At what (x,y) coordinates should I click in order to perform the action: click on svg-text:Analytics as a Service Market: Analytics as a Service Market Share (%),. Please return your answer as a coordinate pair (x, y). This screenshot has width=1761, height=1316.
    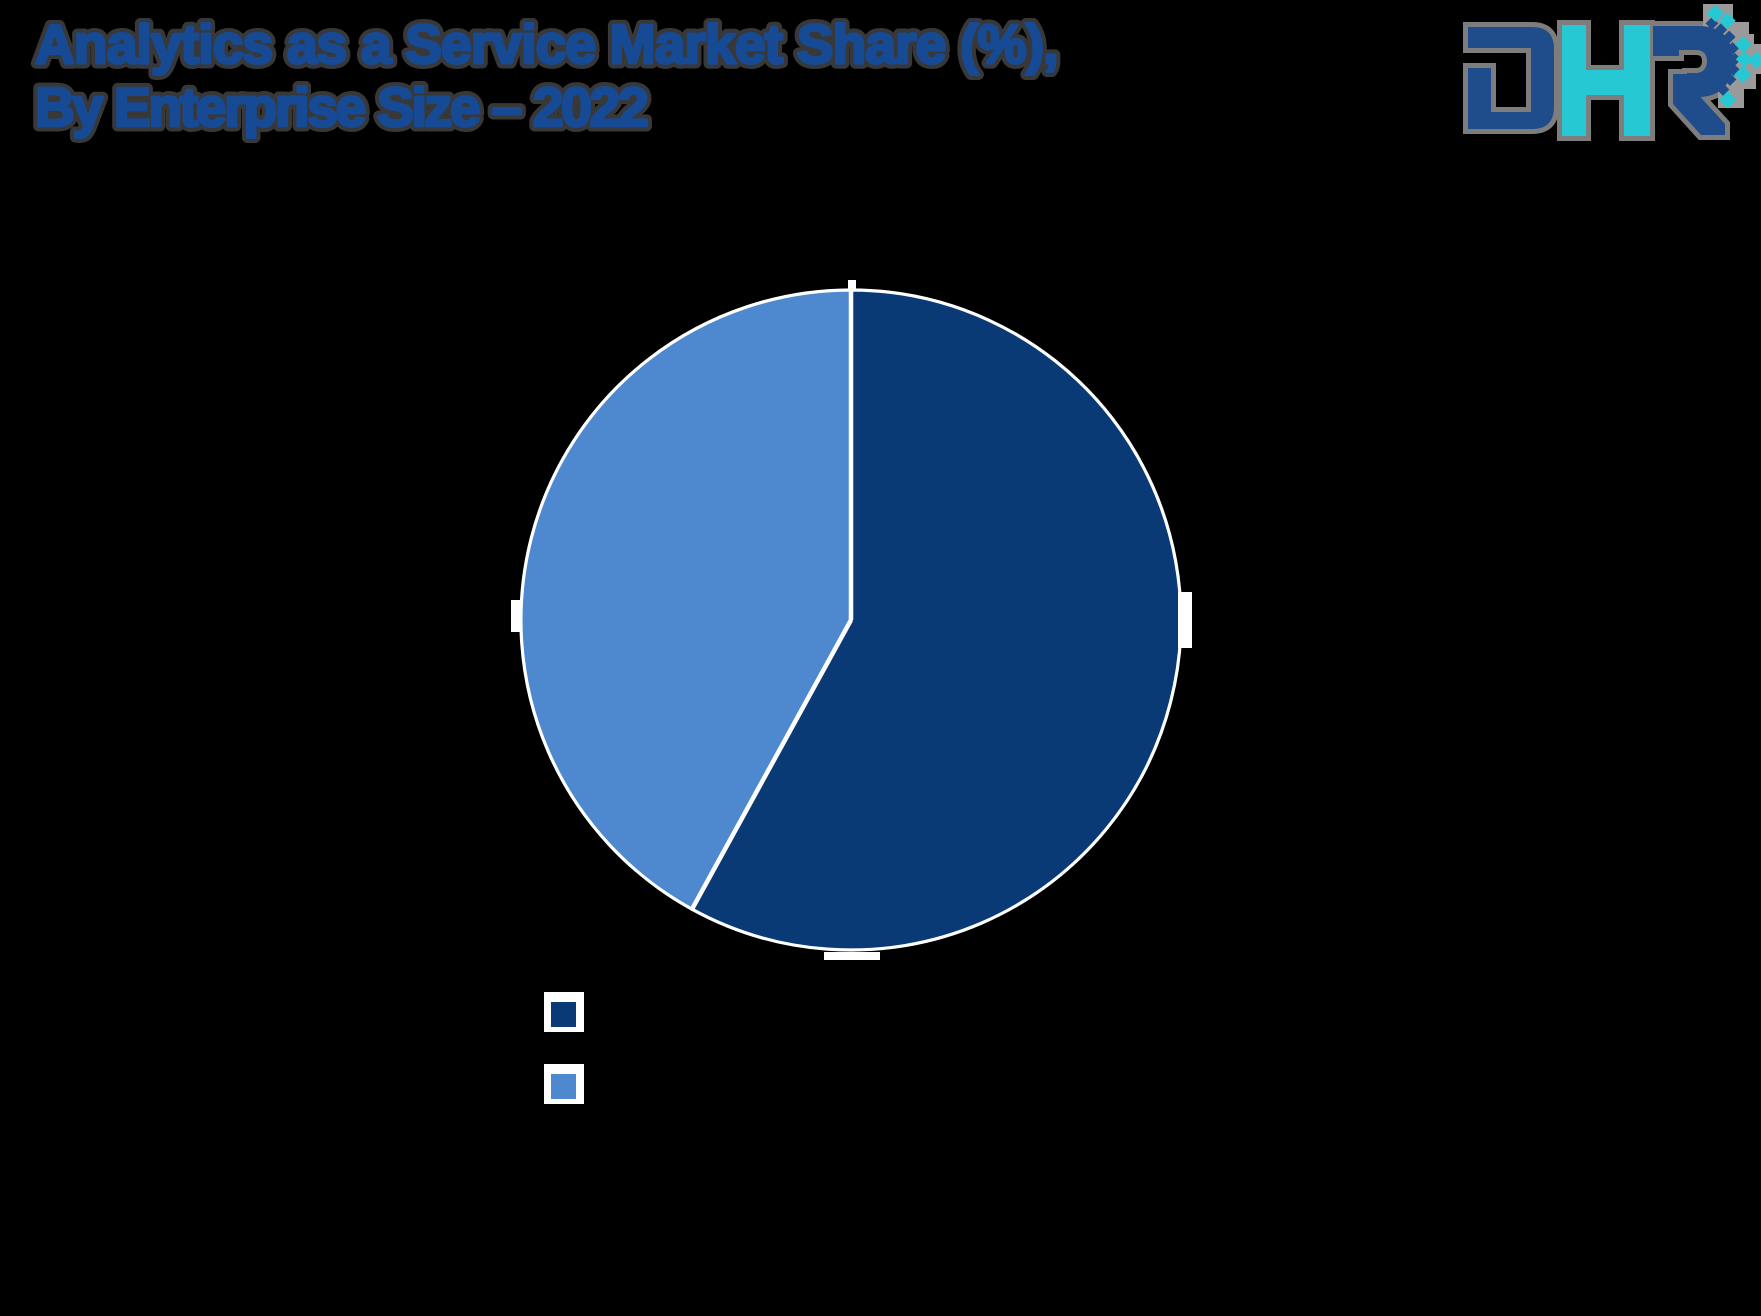
    Looking at the image, I should click on (546, 44).